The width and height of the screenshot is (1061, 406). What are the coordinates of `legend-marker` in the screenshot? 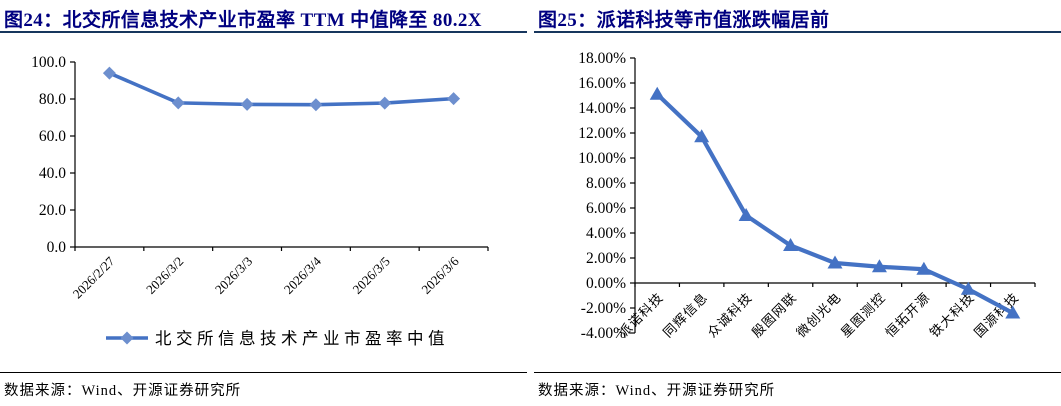 It's located at (127, 338).